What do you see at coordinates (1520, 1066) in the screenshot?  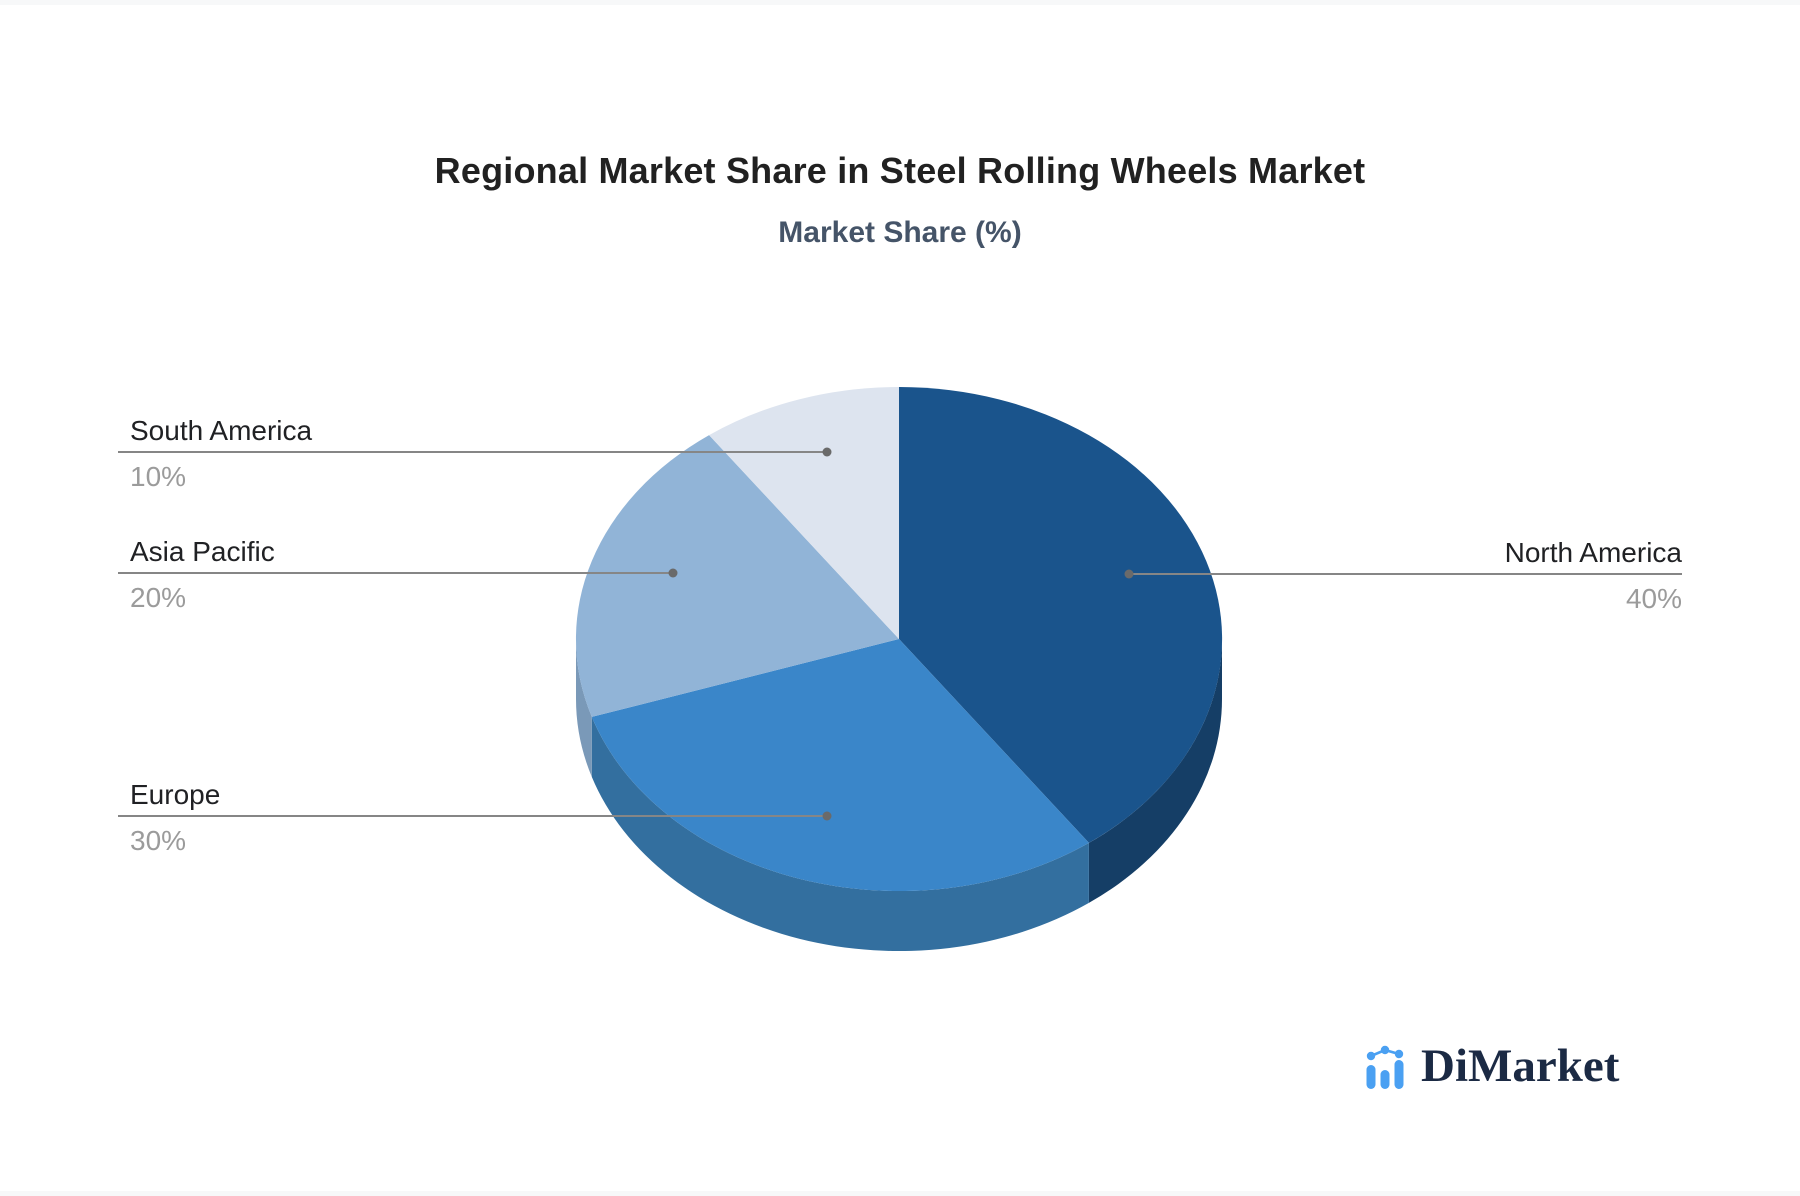 I see `brand-logo-text: DiMarket` at bounding box center [1520, 1066].